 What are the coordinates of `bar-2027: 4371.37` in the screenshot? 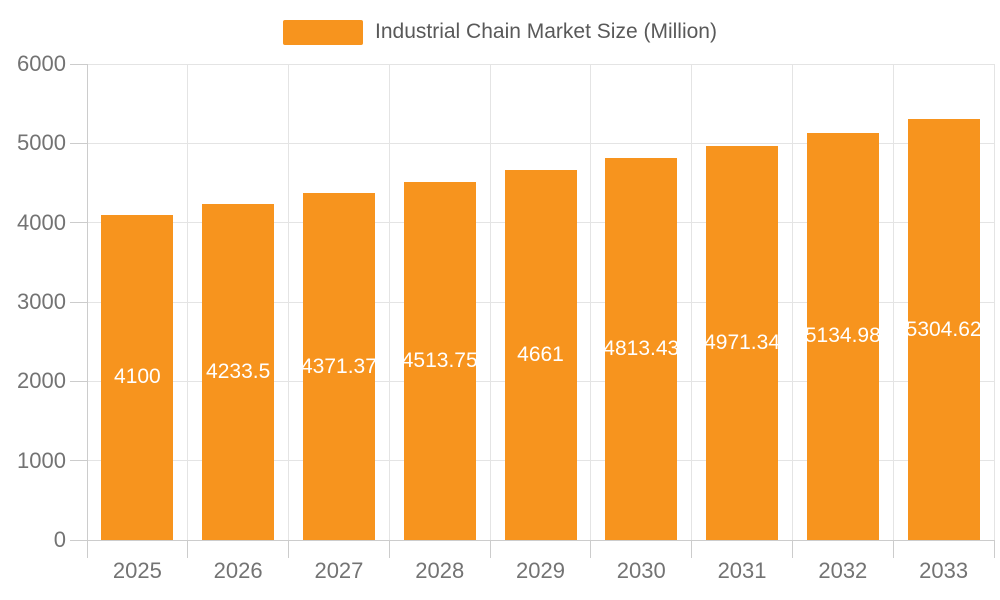 It's located at (338, 366).